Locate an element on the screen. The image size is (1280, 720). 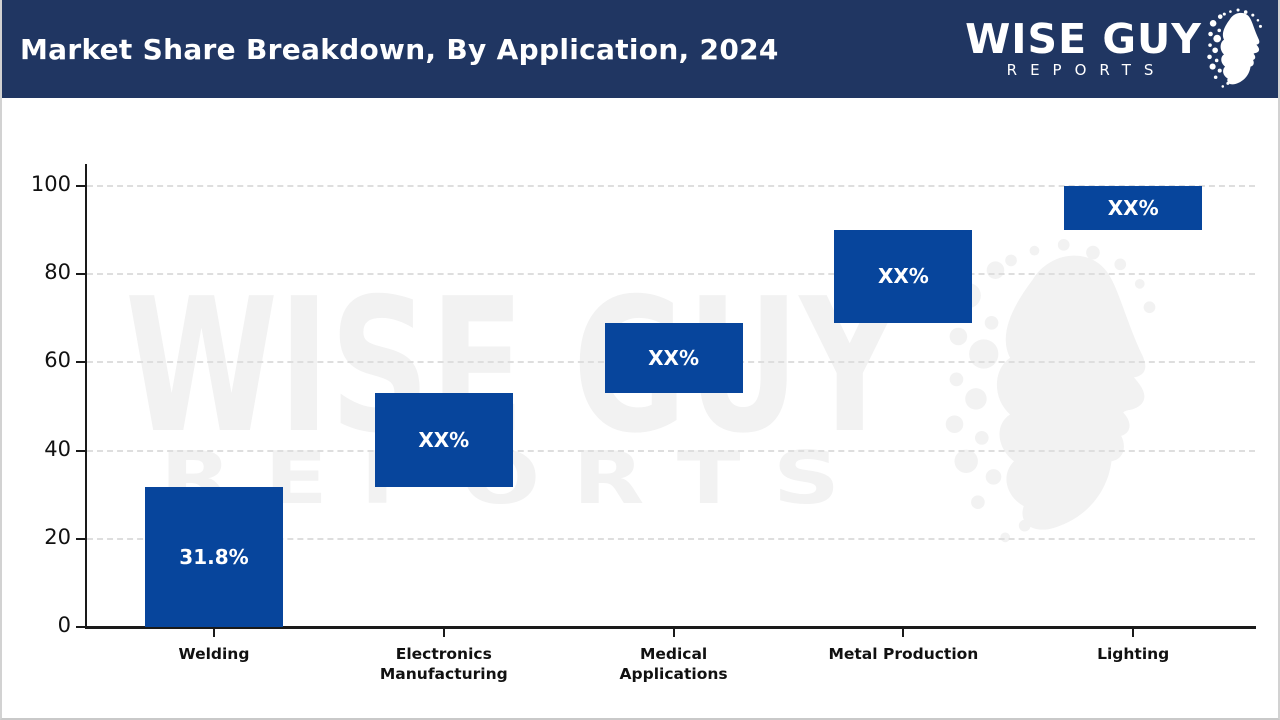
x-axis-spine is located at coordinates (670, 627).